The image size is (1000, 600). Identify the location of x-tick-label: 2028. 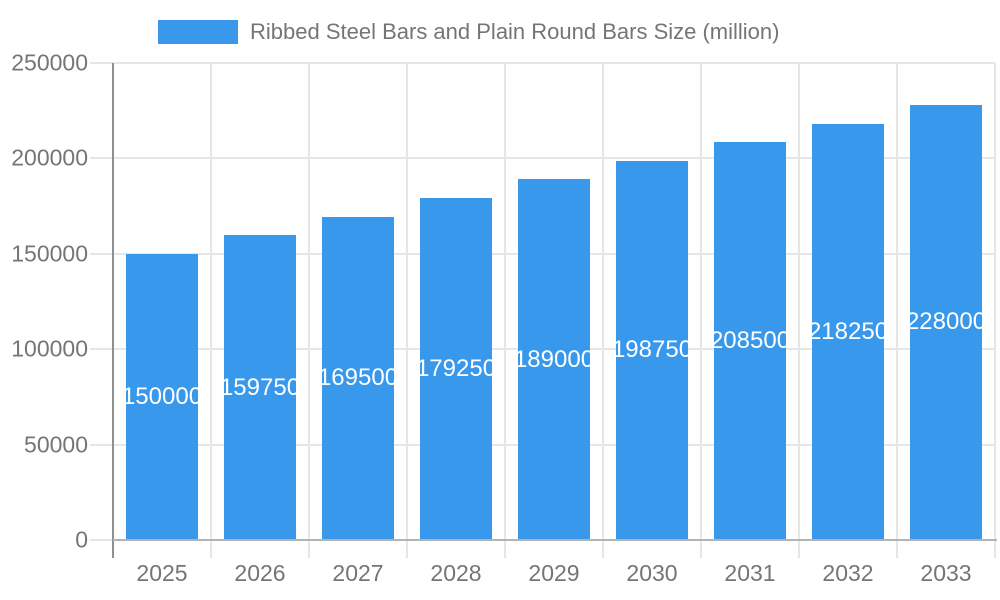
(456, 573).